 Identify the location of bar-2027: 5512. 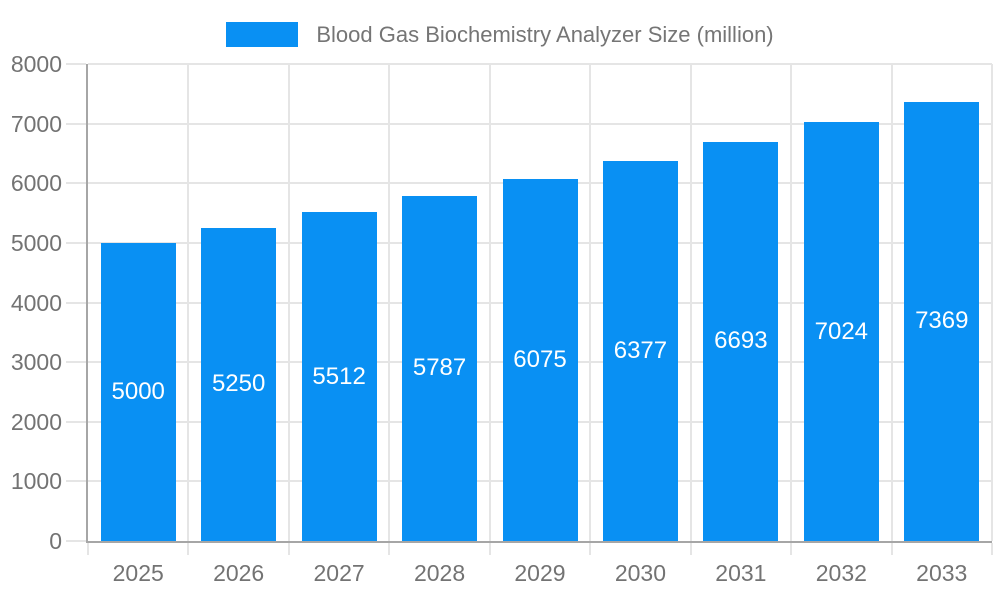
(339, 376).